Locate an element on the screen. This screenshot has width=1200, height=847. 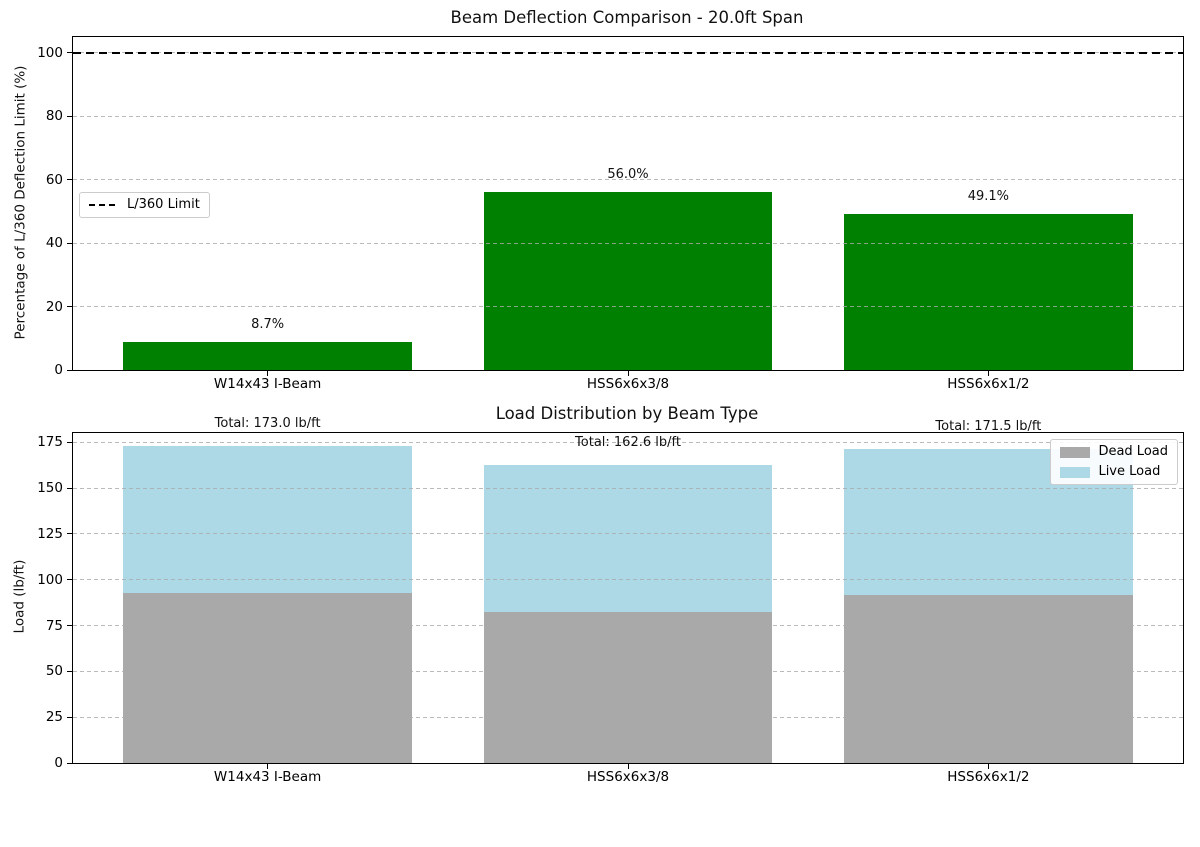
y-tick-label: 125 is located at coordinates (50, 533).